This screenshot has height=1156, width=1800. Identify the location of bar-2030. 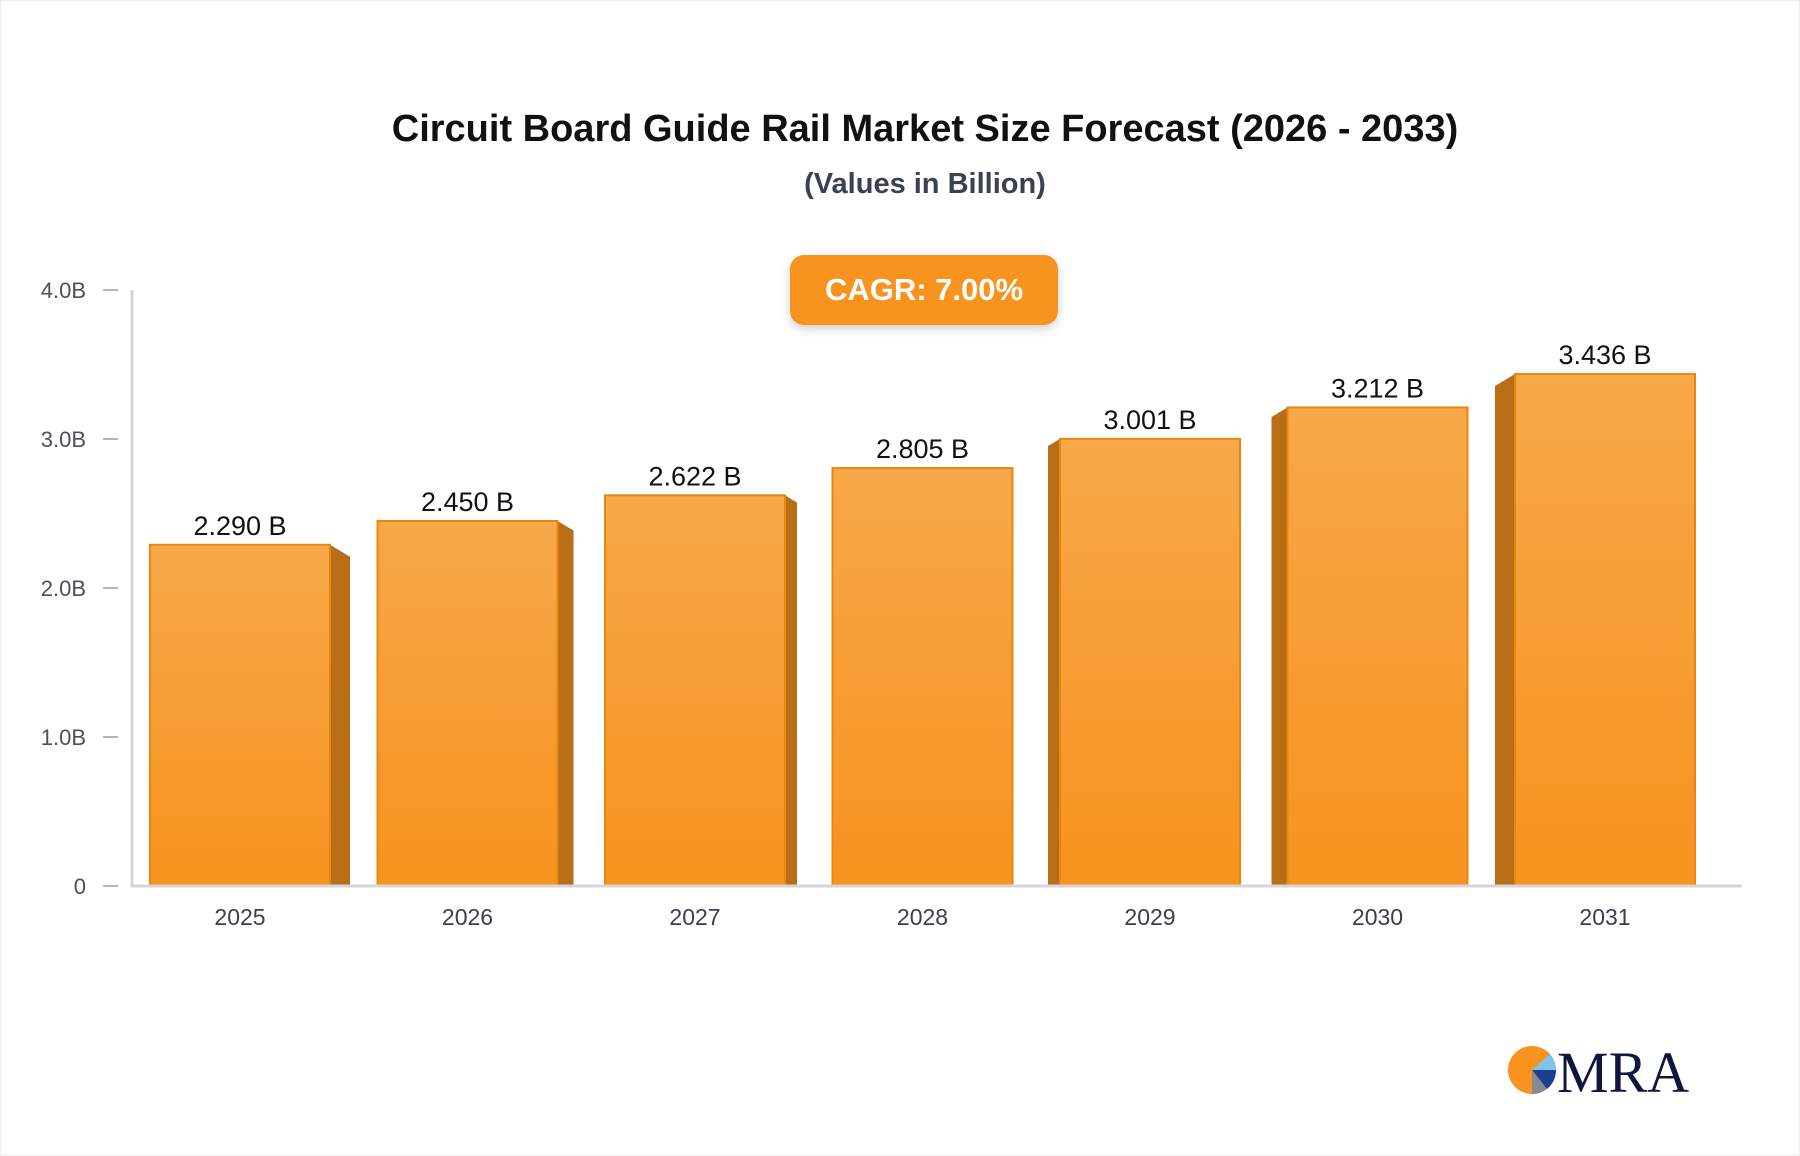
(1377, 646).